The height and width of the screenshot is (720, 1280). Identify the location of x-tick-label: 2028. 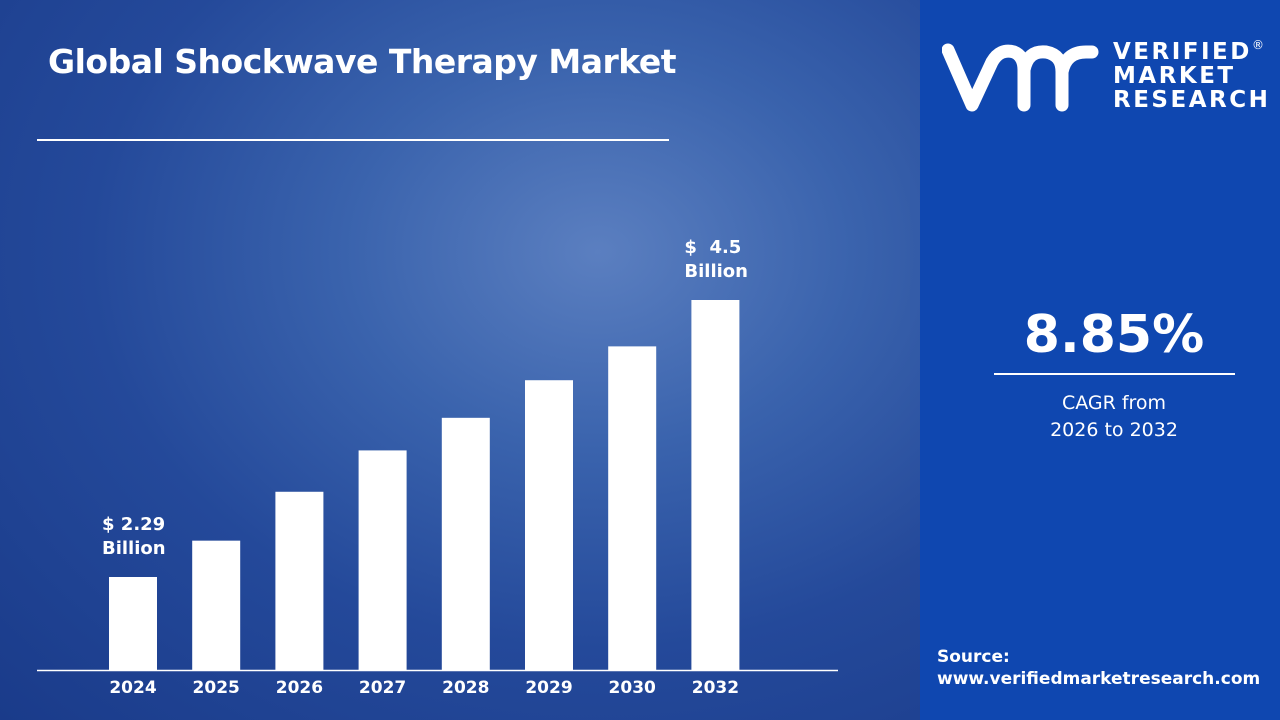
(465, 688).